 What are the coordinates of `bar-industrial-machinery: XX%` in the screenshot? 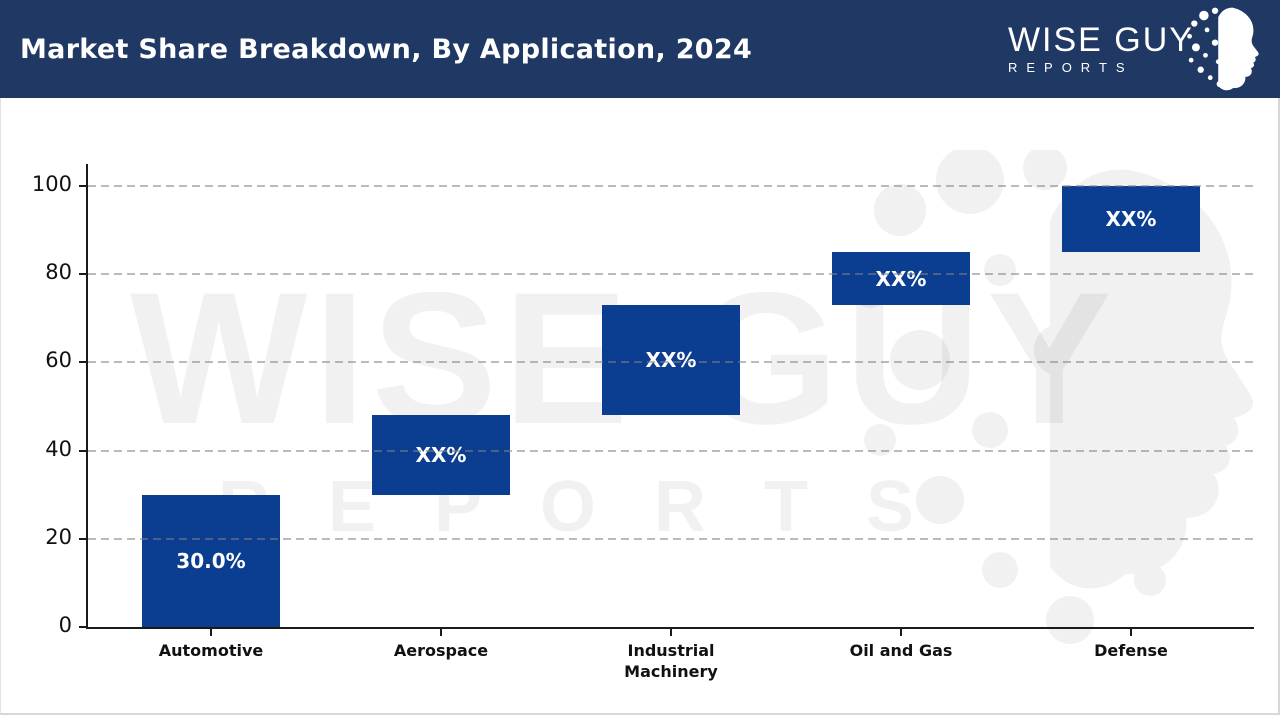 It's located at (671, 360).